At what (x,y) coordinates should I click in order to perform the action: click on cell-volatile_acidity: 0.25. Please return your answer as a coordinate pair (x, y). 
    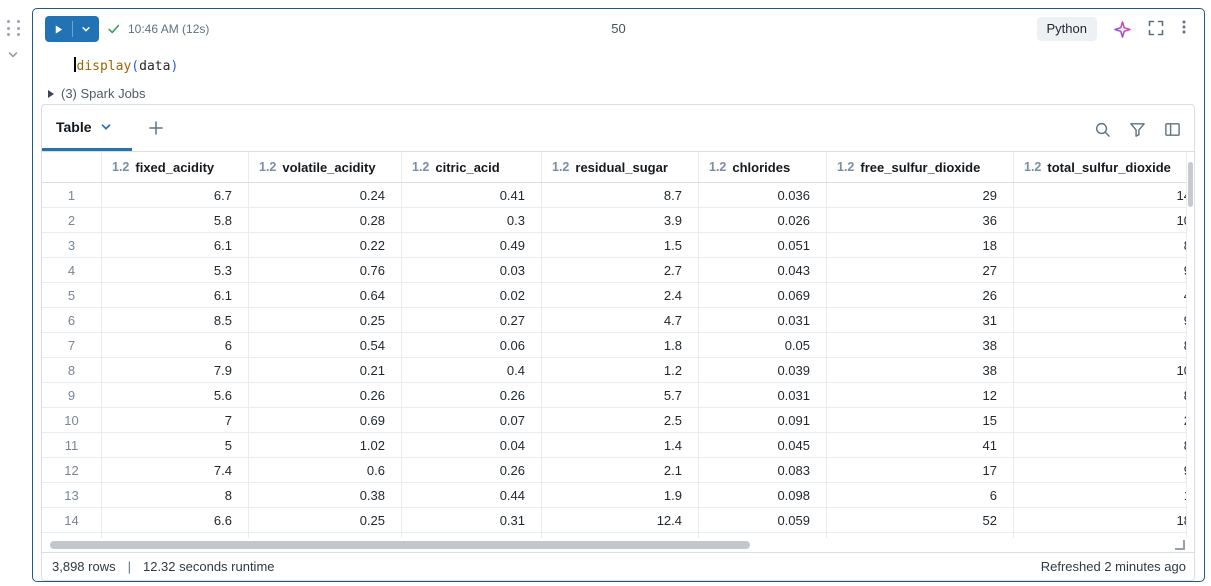
    Looking at the image, I should click on (325, 320).